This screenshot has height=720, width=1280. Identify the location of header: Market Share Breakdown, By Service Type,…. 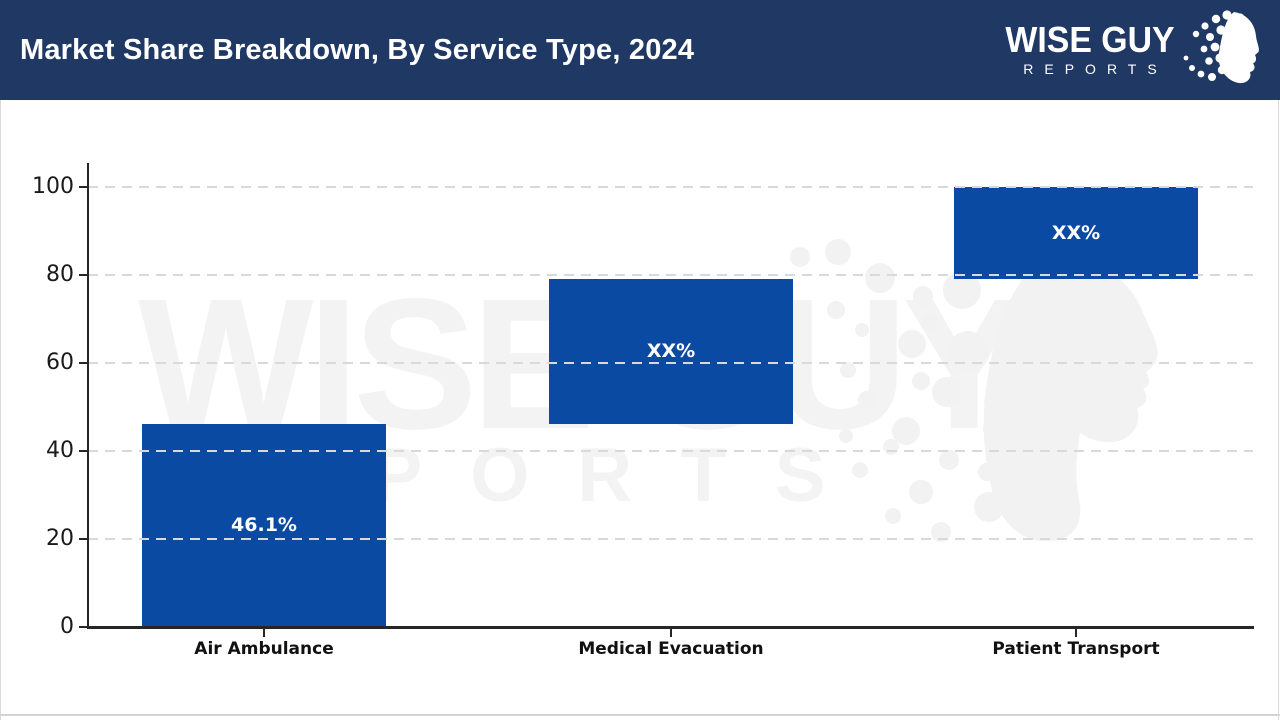
(640, 50).